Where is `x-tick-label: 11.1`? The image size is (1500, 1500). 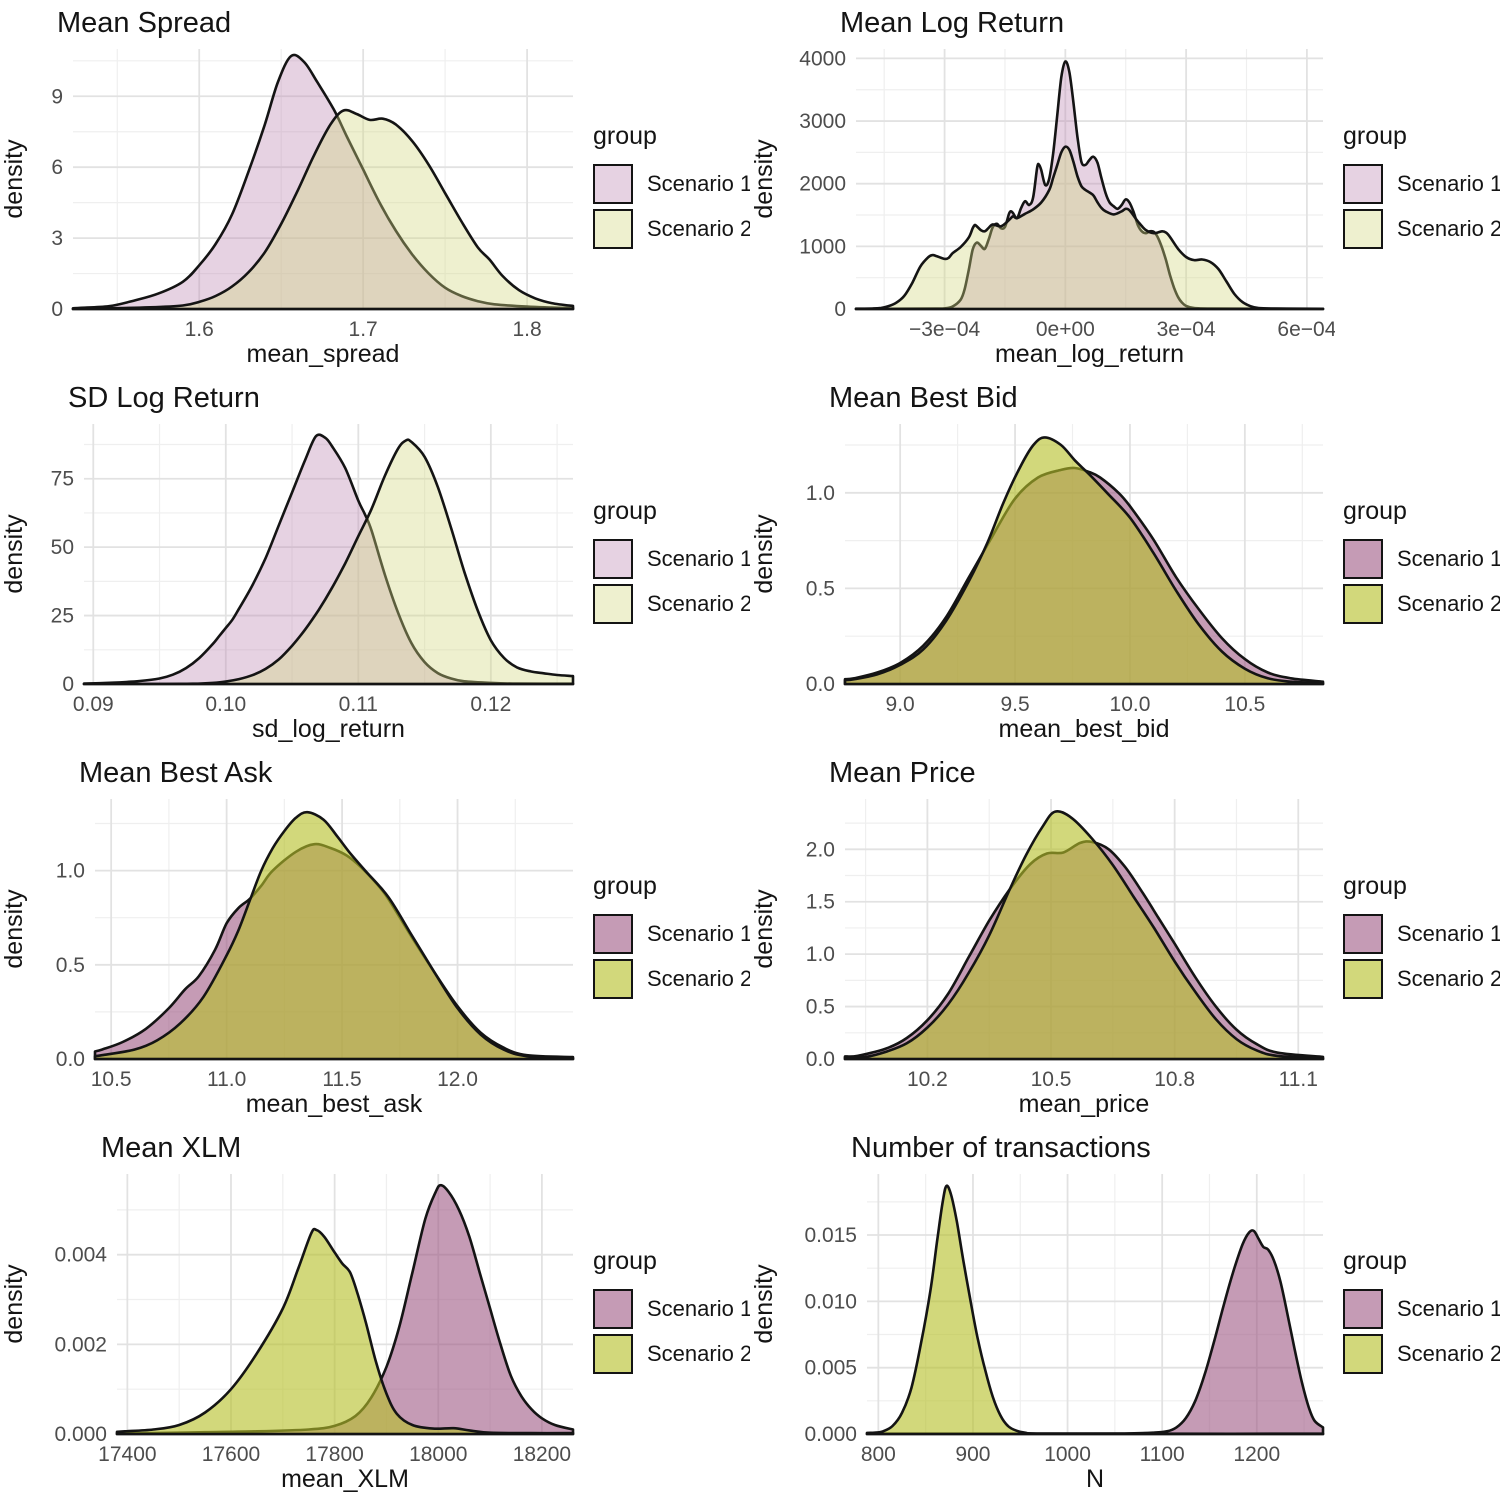 x-tick-label: 11.1 is located at coordinates (1298, 1079).